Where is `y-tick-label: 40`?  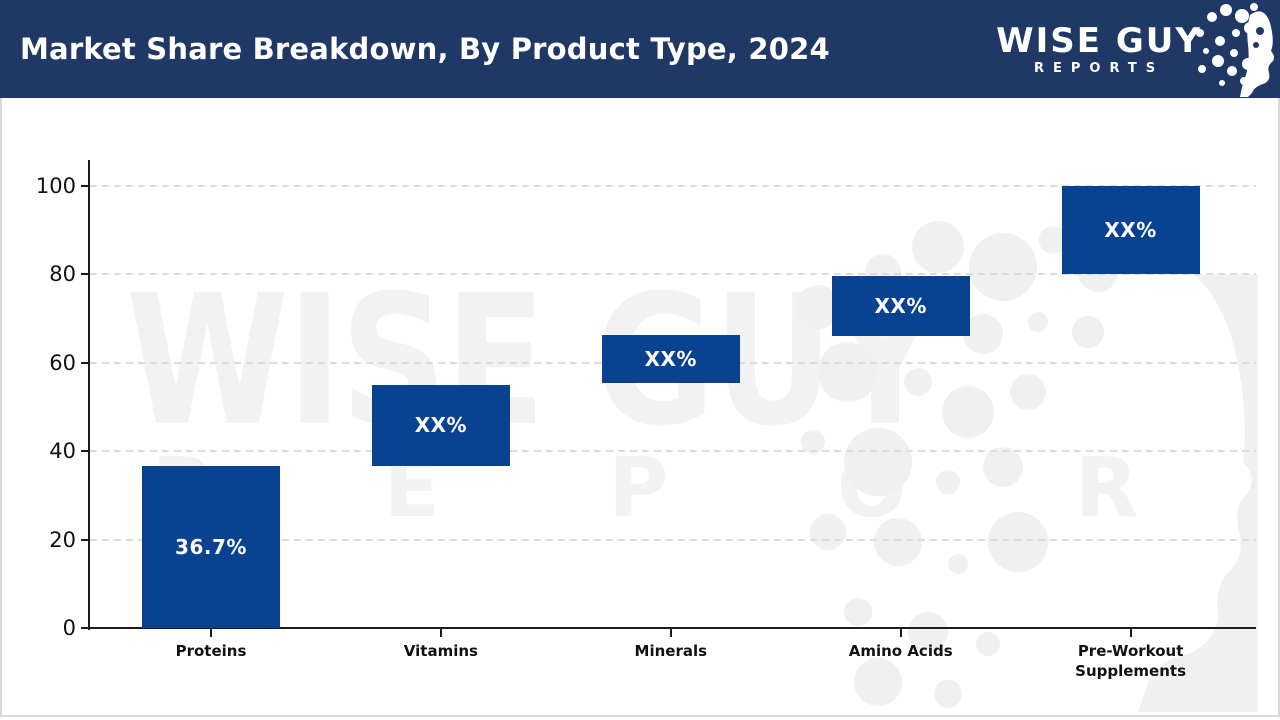
y-tick-label: 40 is located at coordinates (62, 451).